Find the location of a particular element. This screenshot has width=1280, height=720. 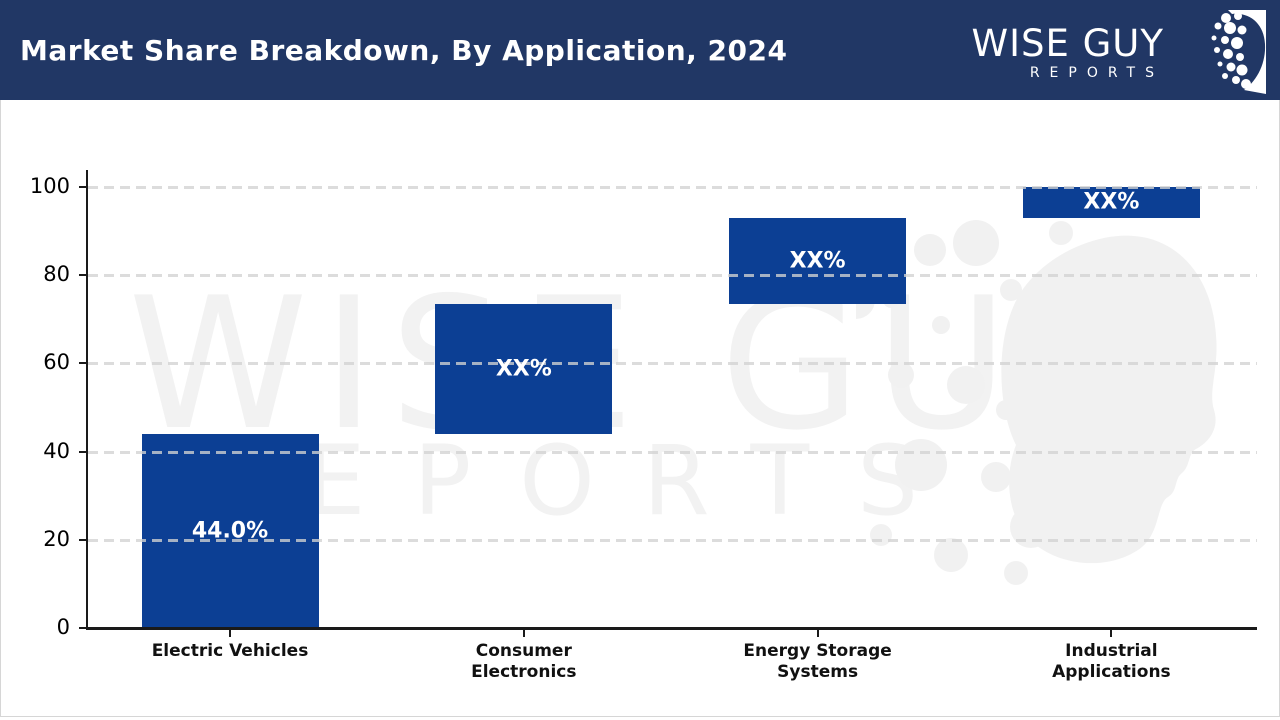

category-label: Industrial Applications is located at coordinates (1111, 661).